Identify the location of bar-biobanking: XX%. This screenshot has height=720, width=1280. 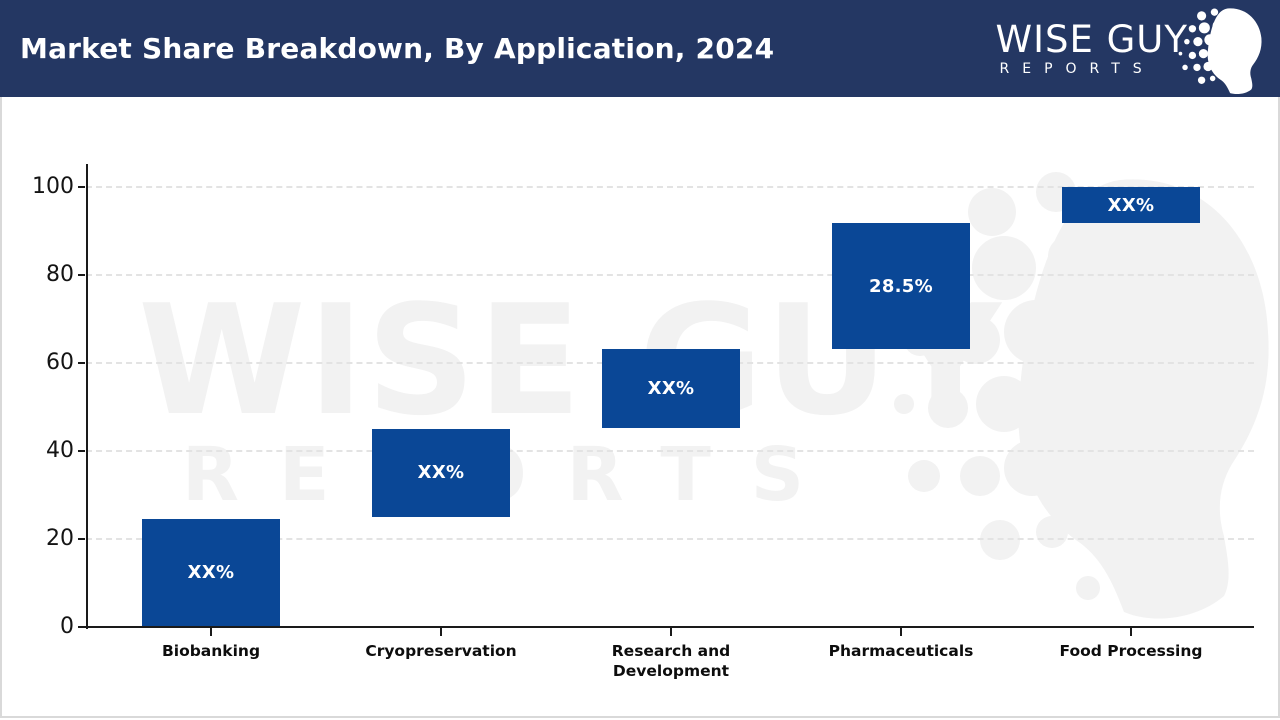
(211, 572).